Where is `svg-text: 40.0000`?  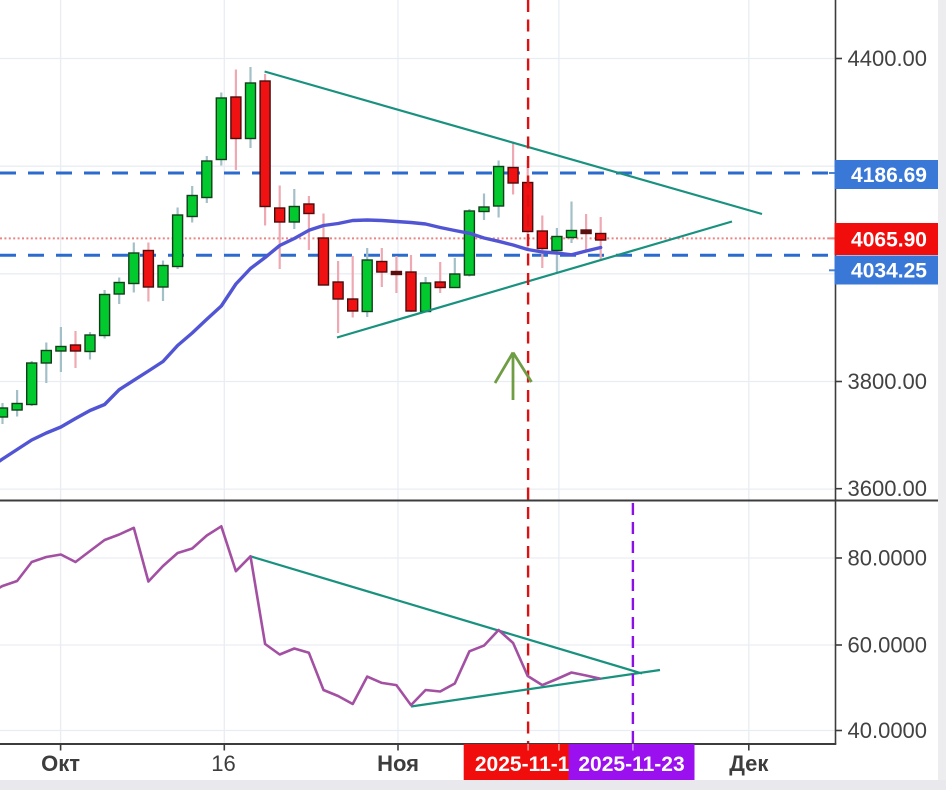
svg-text: 40.0000 is located at coordinates (888, 730).